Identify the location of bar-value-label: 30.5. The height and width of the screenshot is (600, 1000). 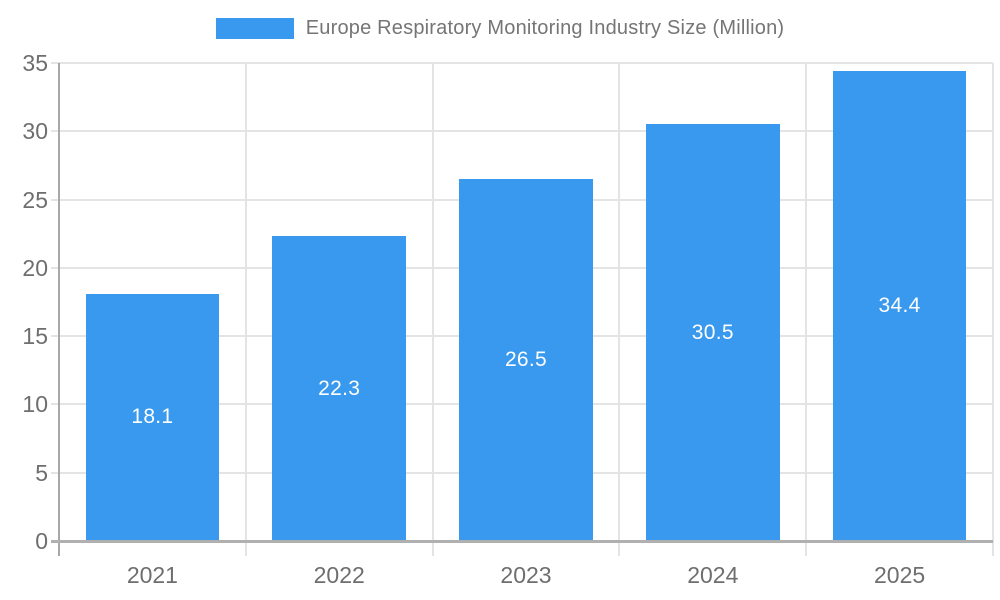
(712, 332).